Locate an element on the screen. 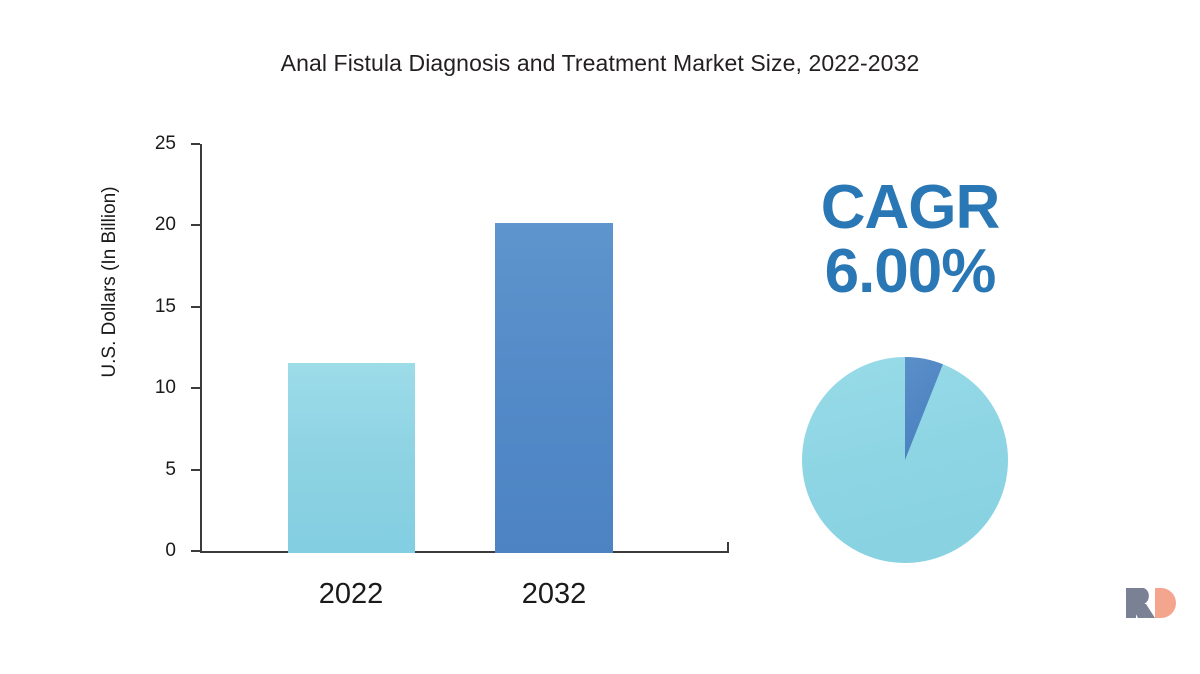 This screenshot has height=674, width=1200. cagr-label: CAGR is located at coordinates (910, 207).